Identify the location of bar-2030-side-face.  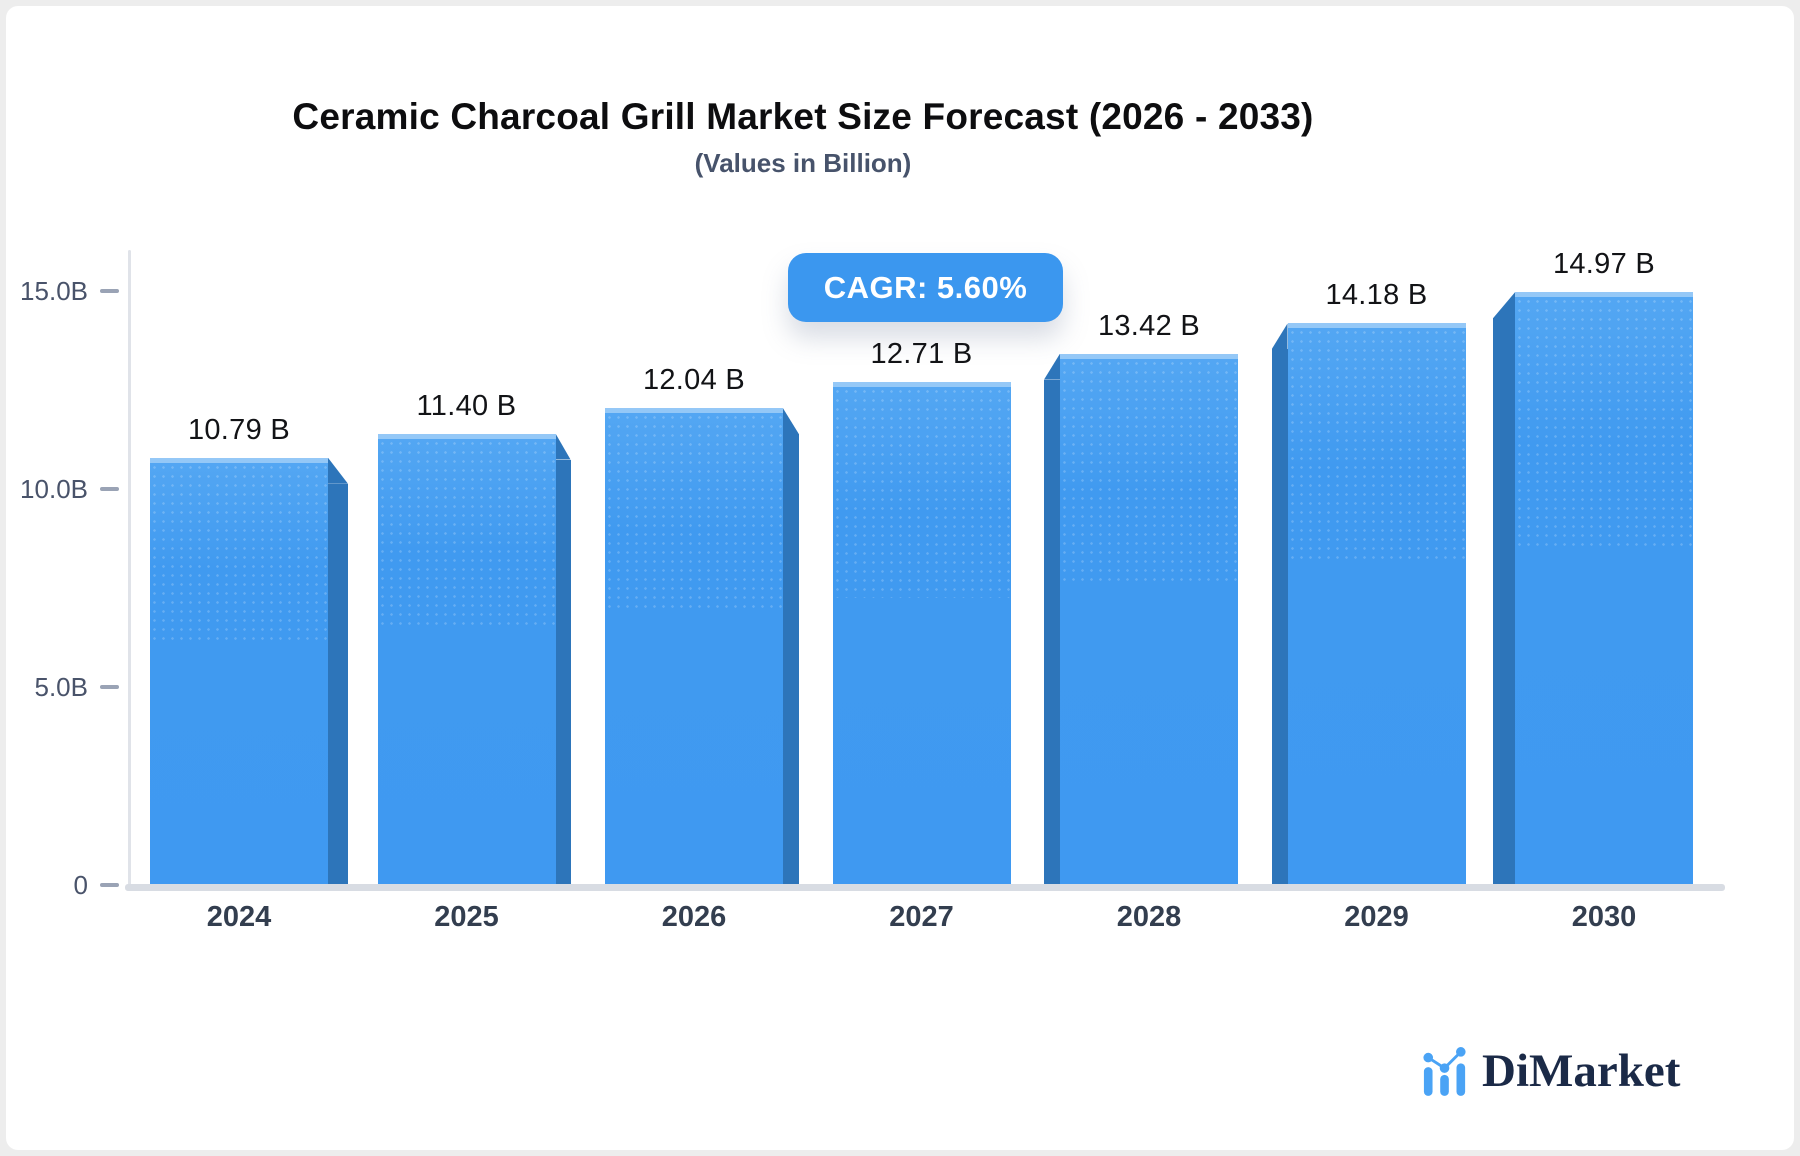
(1504, 601).